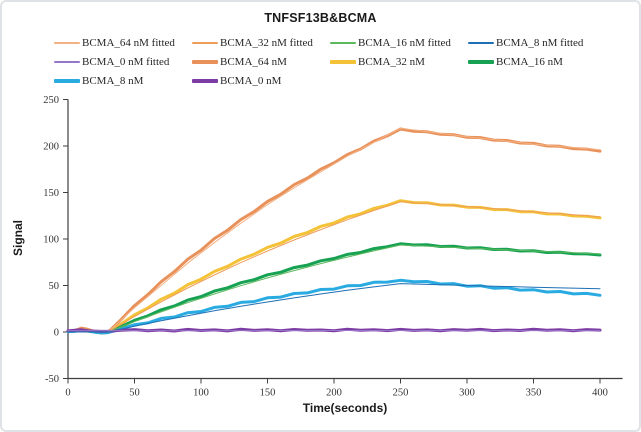 This screenshot has height=432, width=641. Describe the element at coordinates (18, 238) in the screenshot. I see `y-axis-label: Signal` at that location.